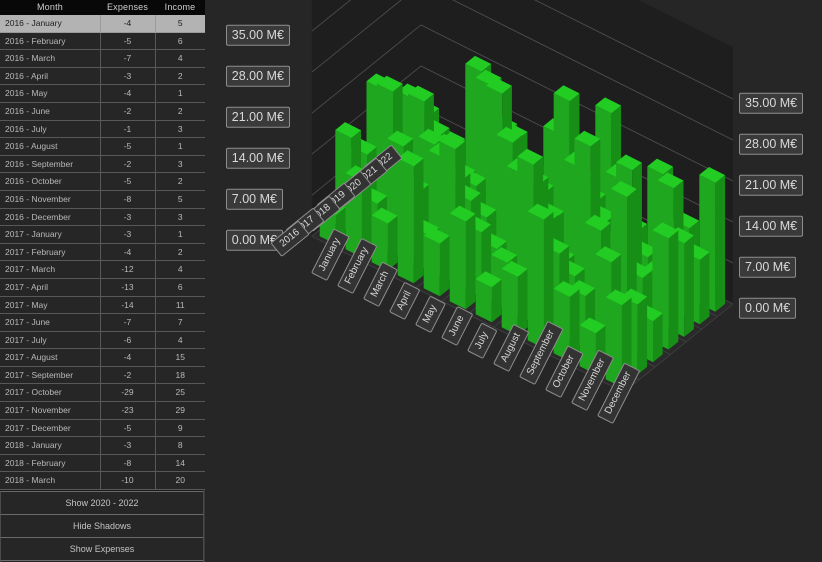 This screenshot has height=562, width=822. Describe the element at coordinates (180, 375) in the screenshot. I see `cell-income: 18` at that location.